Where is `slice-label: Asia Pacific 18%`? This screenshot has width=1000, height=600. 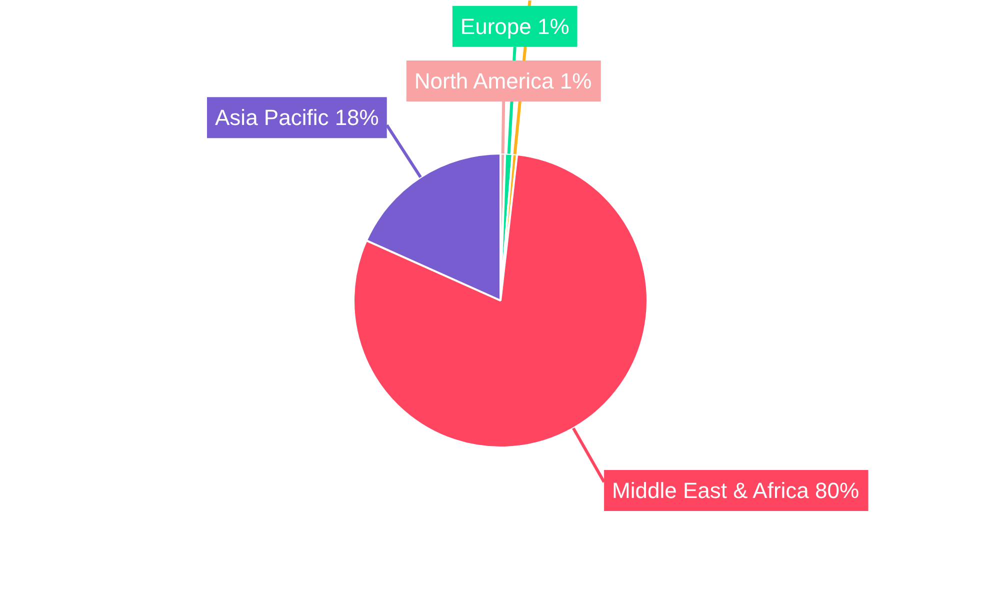
slice-label: Asia Pacific 18% is located at coordinates (297, 117).